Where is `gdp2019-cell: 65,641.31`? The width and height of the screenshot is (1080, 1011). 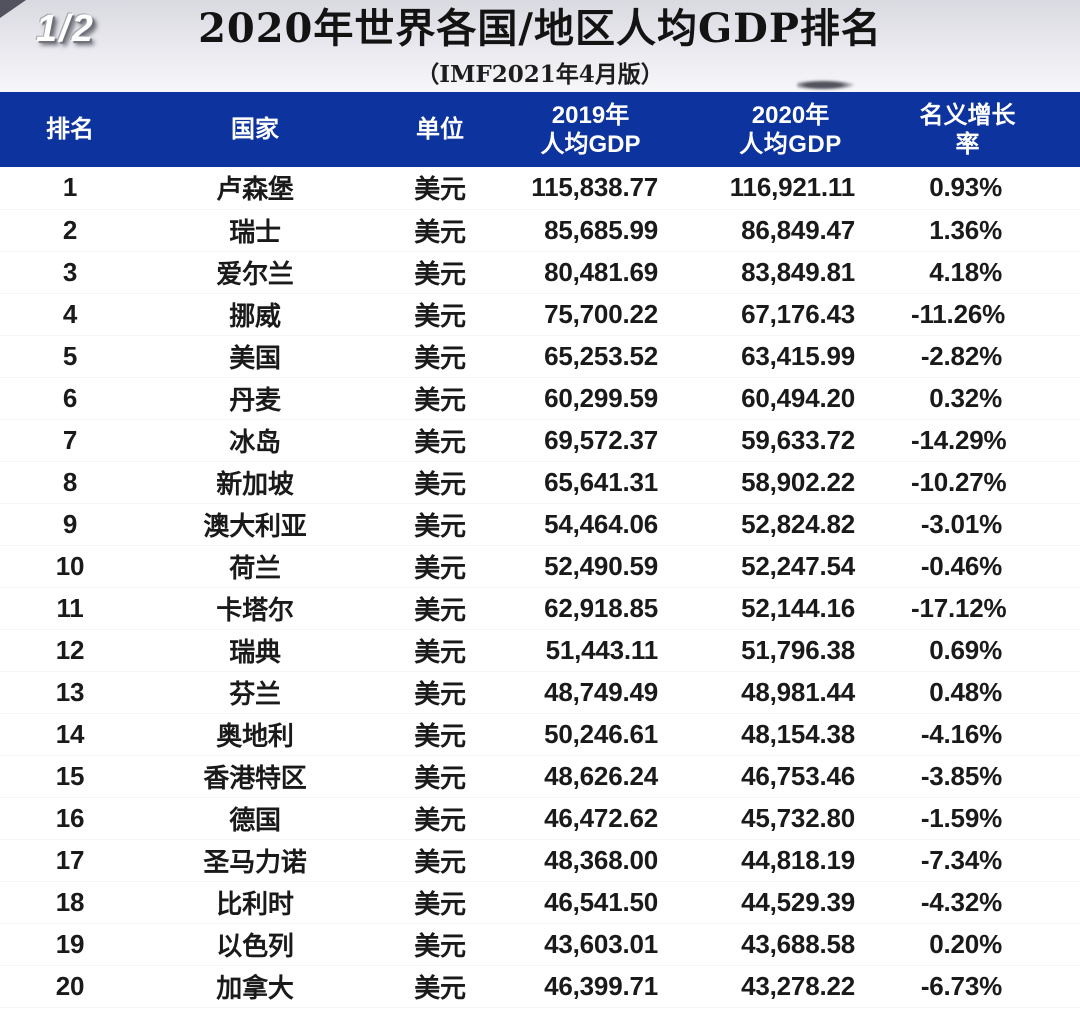 gdp2019-cell: 65,641.31 is located at coordinates (601, 481).